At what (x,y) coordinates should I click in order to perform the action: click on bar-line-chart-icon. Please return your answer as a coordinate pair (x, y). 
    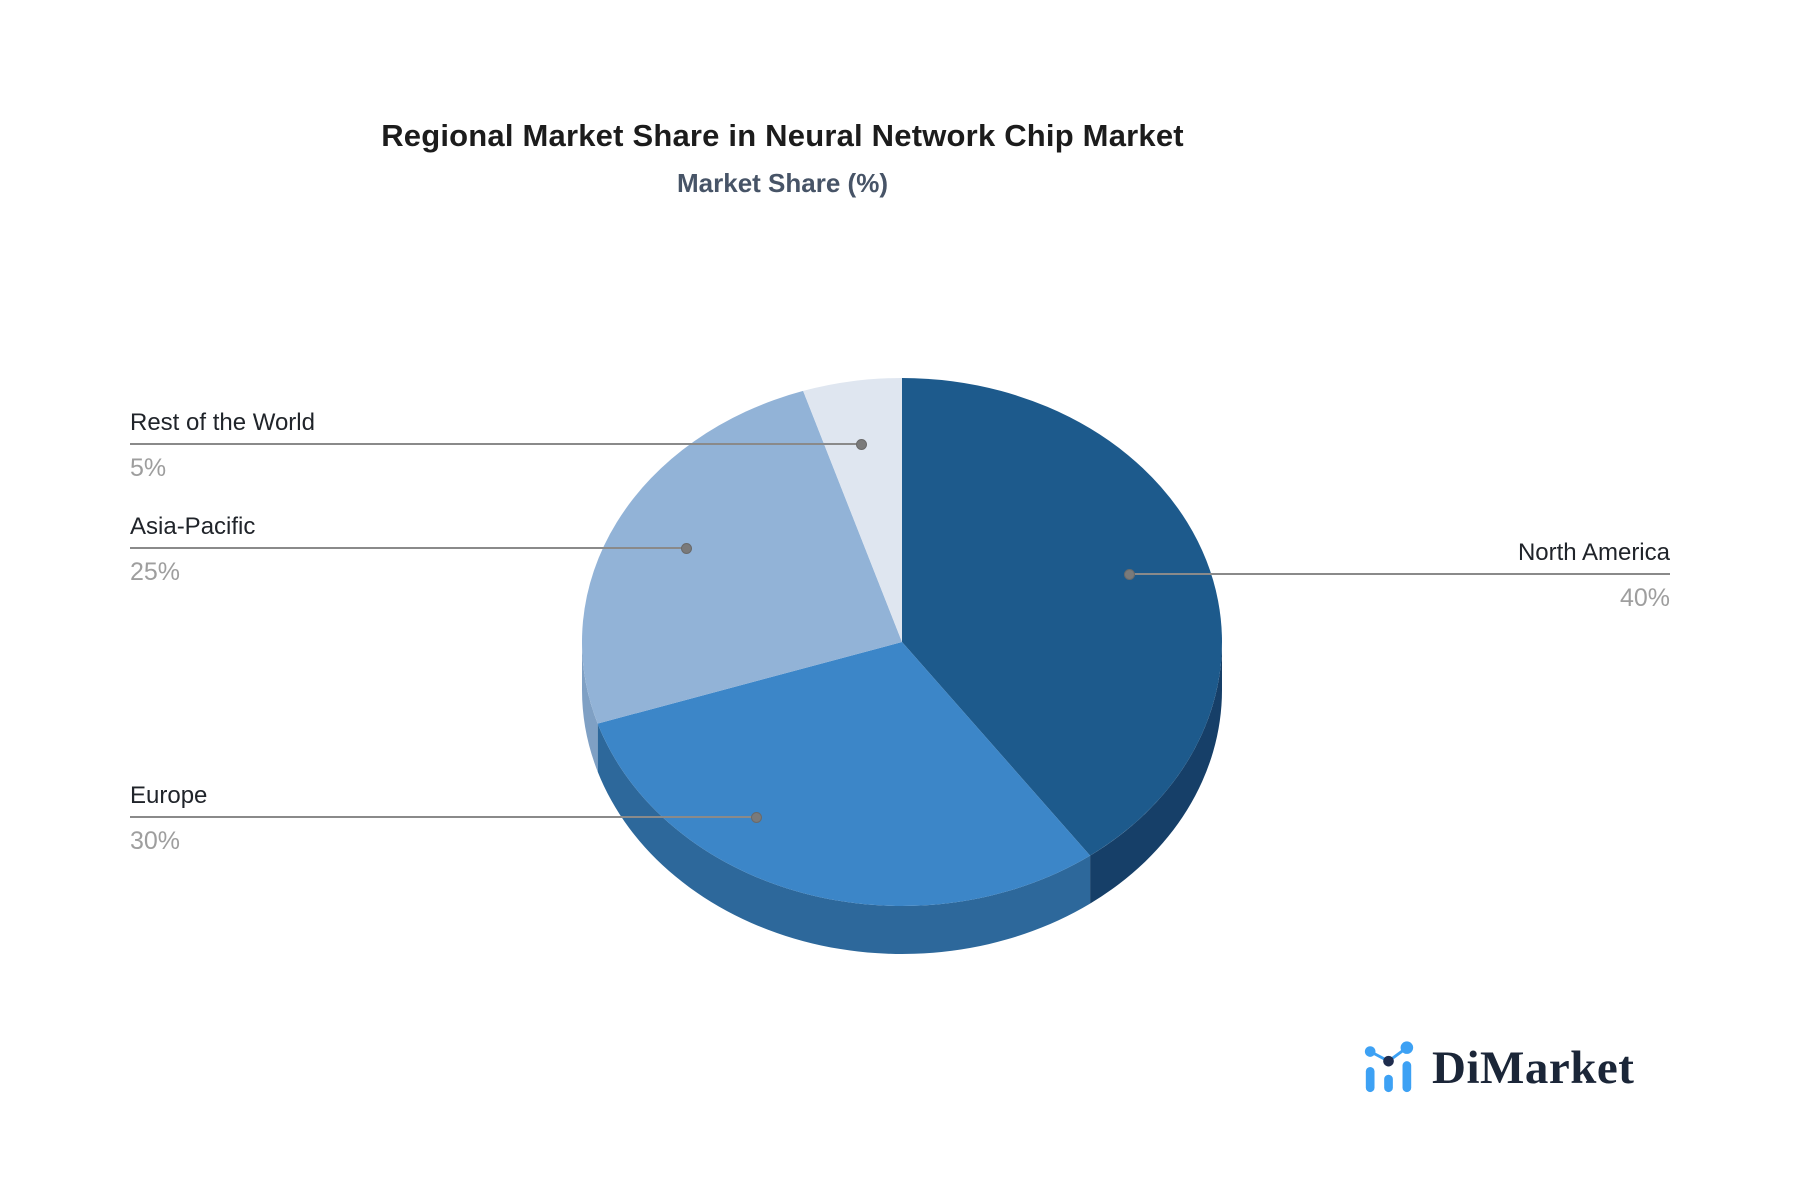
    Looking at the image, I should click on (1389, 1067).